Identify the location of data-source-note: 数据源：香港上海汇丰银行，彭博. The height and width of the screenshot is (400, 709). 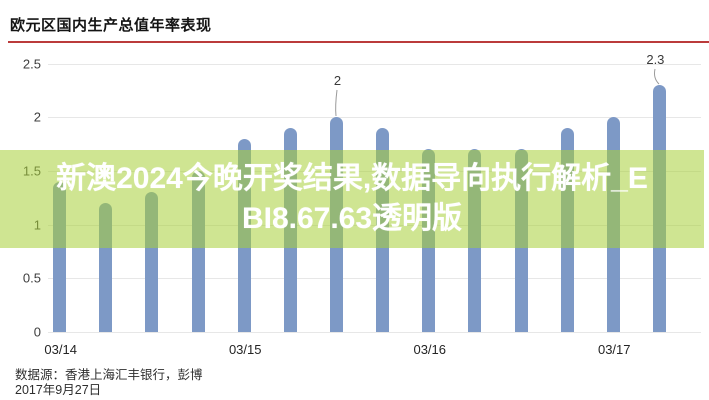
(109, 375).